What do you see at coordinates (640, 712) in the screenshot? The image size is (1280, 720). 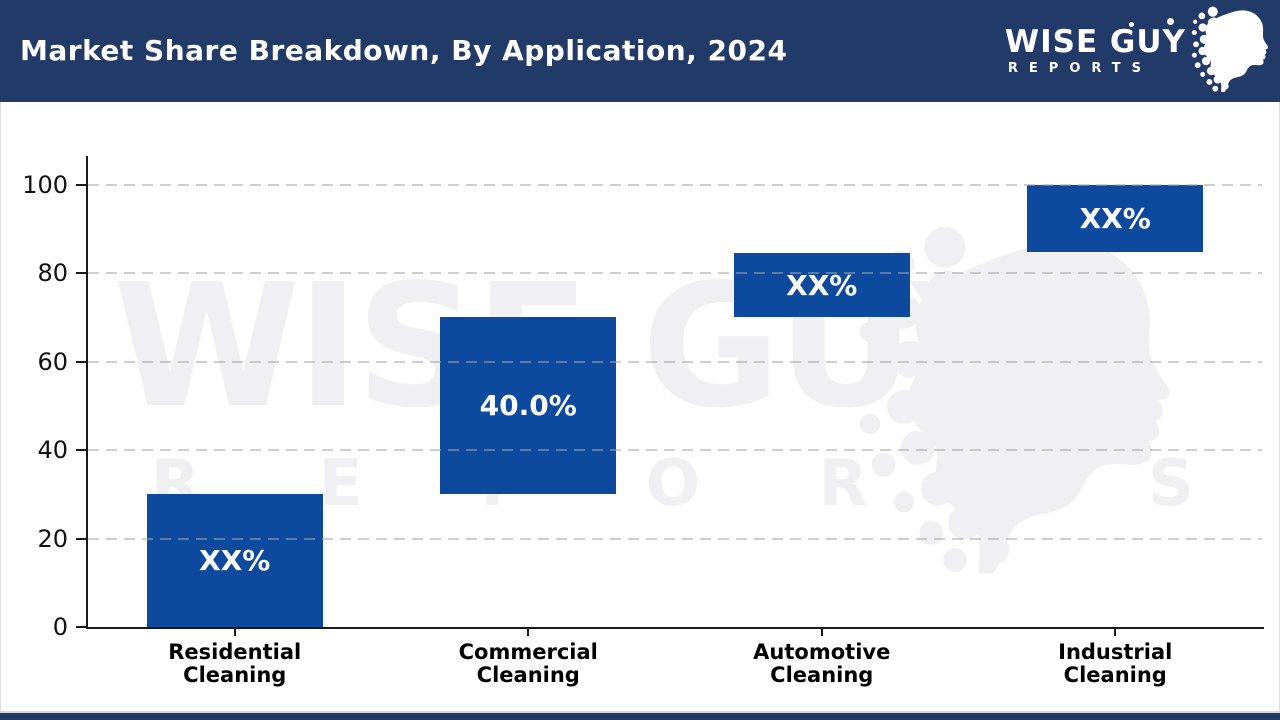 I see `footer-divider` at bounding box center [640, 712].